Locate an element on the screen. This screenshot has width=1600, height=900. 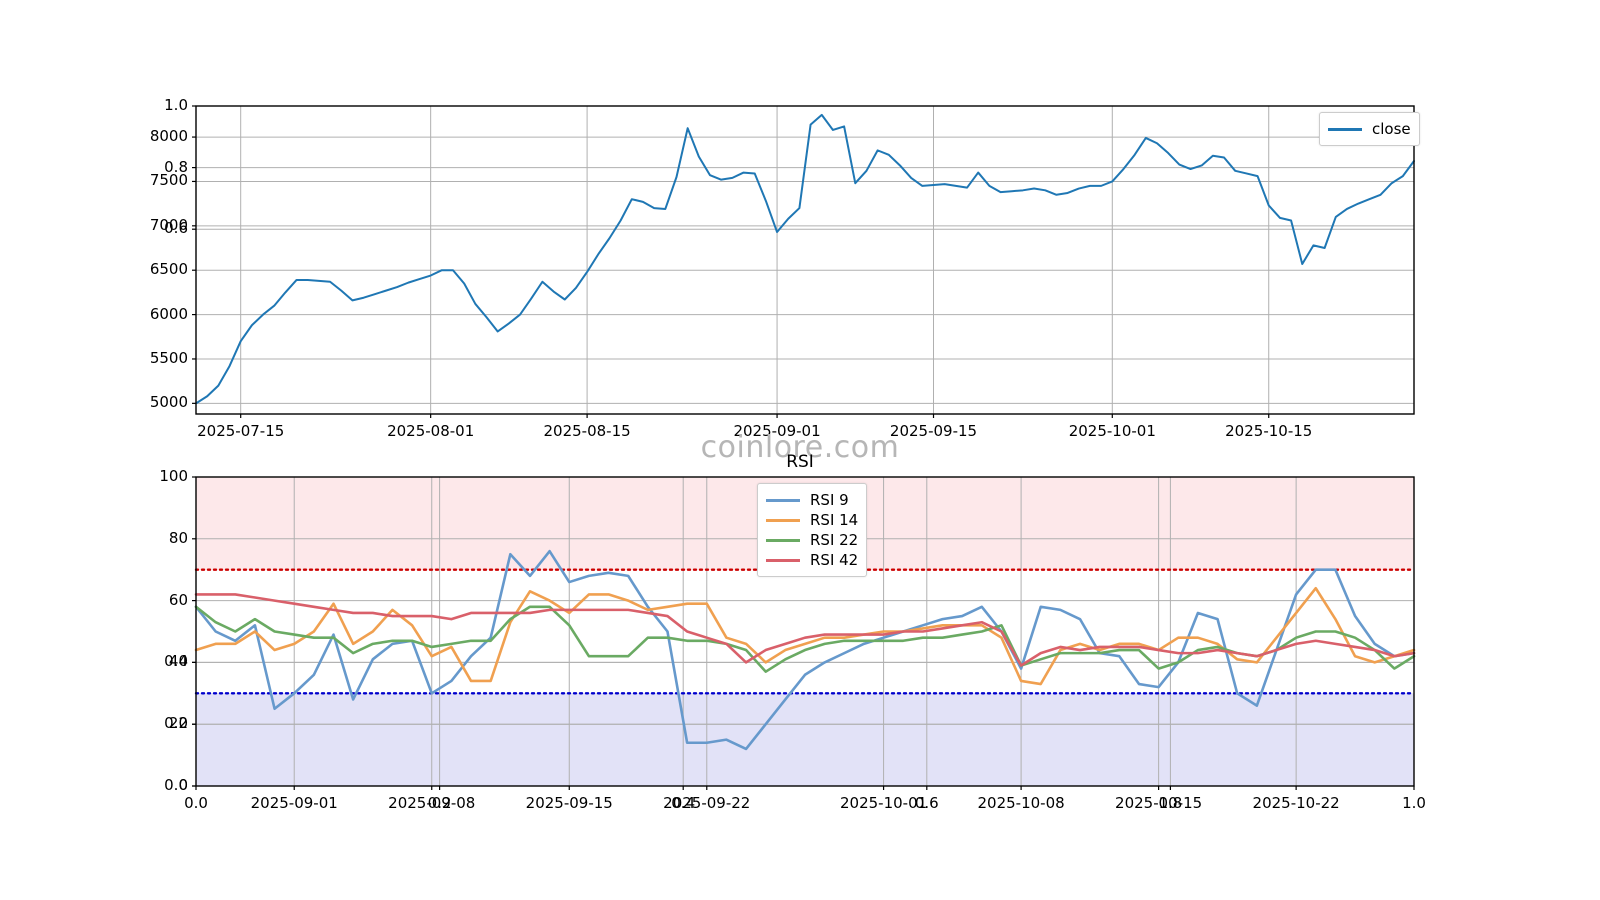
watermark-coinlore: coinlore.com is located at coordinates (800, 447).